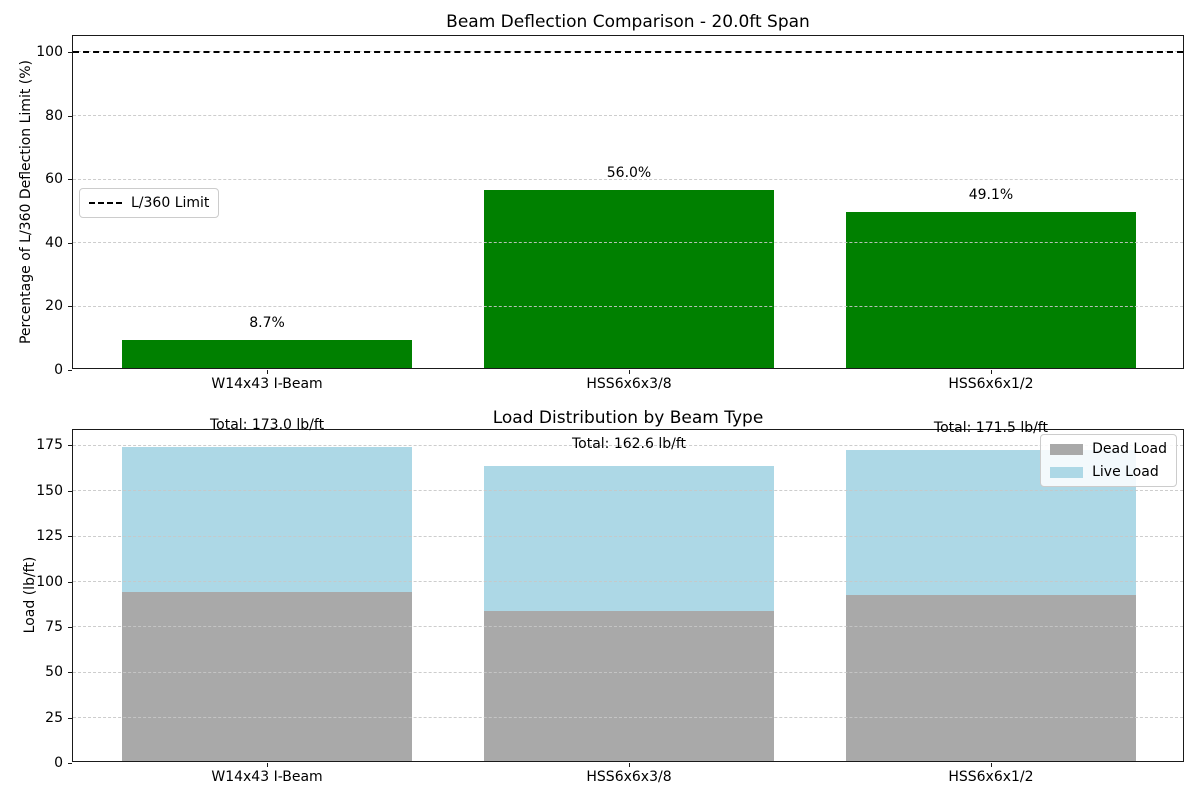 The width and height of the screenshot is (1200, 800). I want to click on bar-value-label: 56.0%, so click(629, 172).